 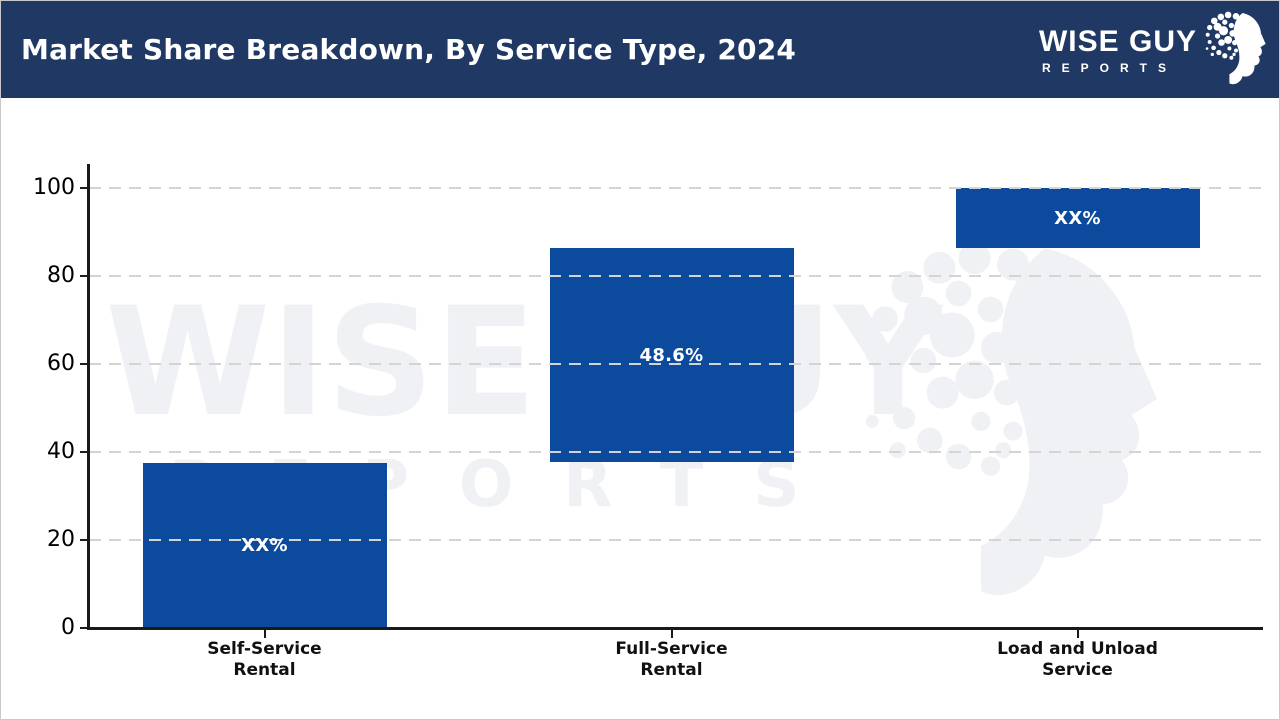 I want to click on logo-name: WISE GUY, so click(x=1117, y=41).